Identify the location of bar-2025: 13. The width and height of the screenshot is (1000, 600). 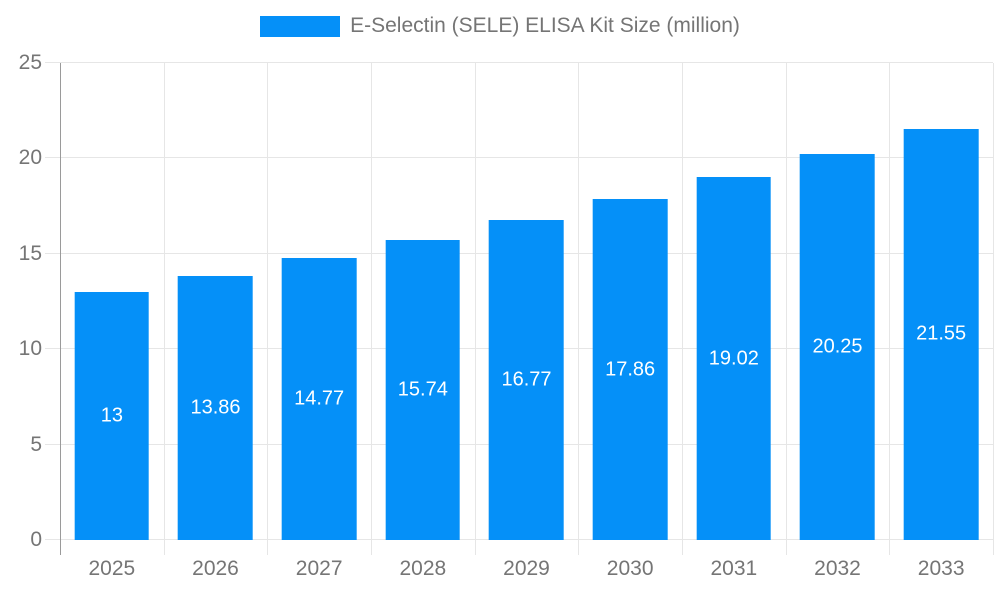
(112, 415).